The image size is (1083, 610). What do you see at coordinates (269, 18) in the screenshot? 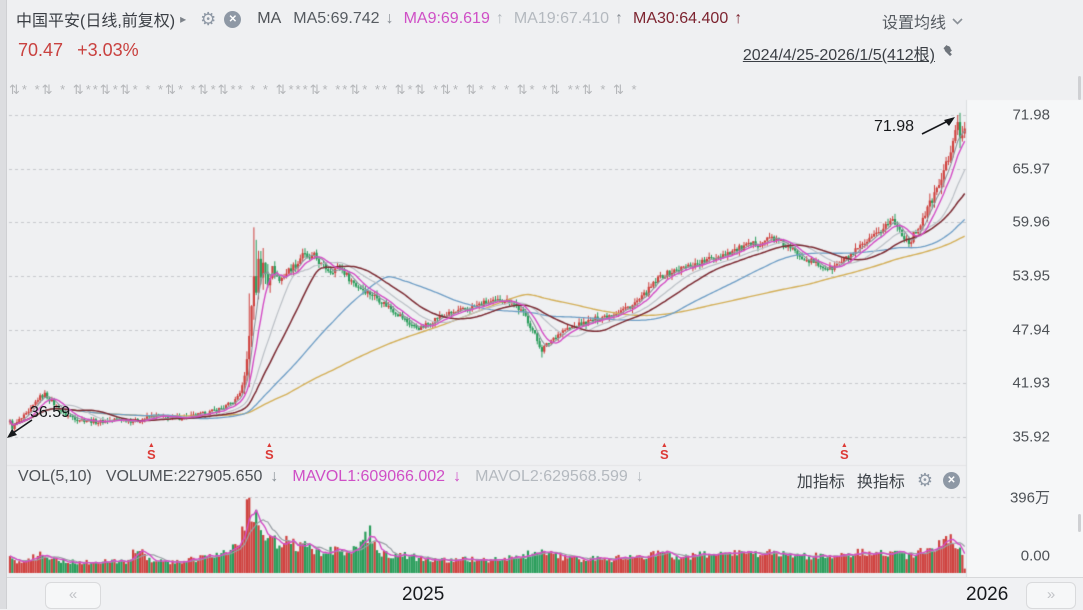
I see `ma-indicator-label: MA` at bounding box center [269, 18].